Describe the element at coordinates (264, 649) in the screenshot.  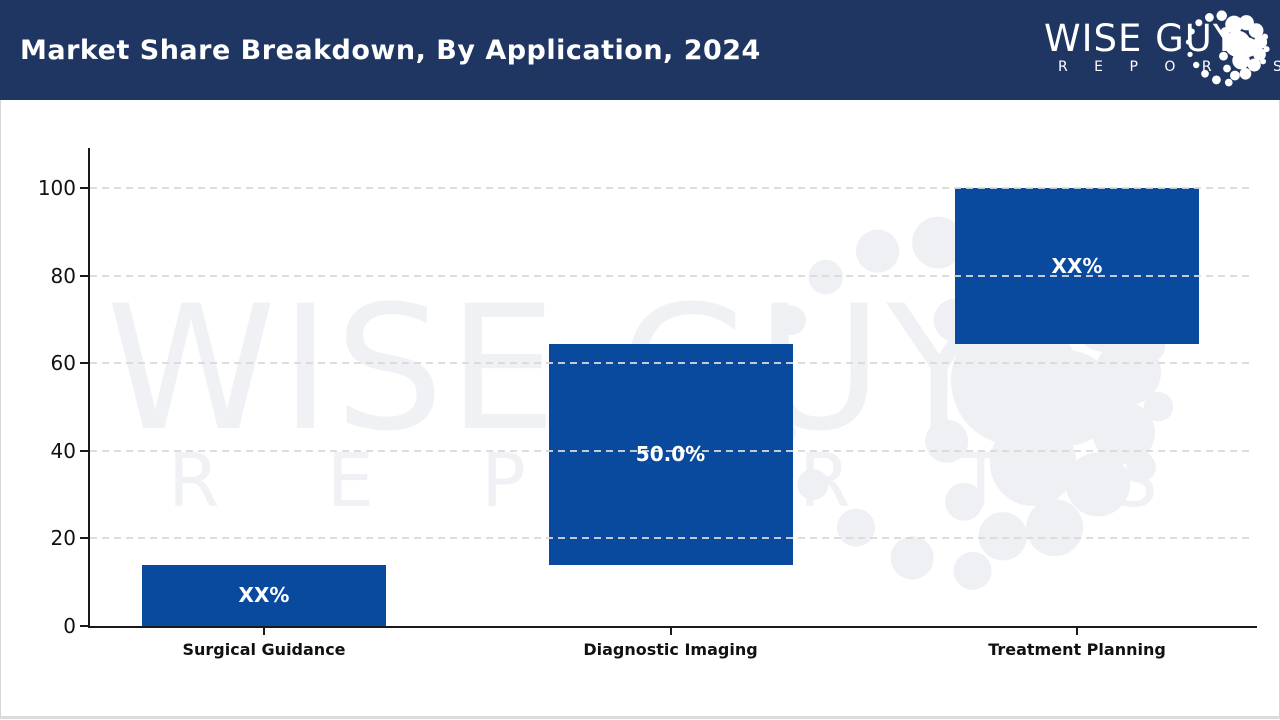
I see `x-tick-label: Surgical Guidance` at that location.